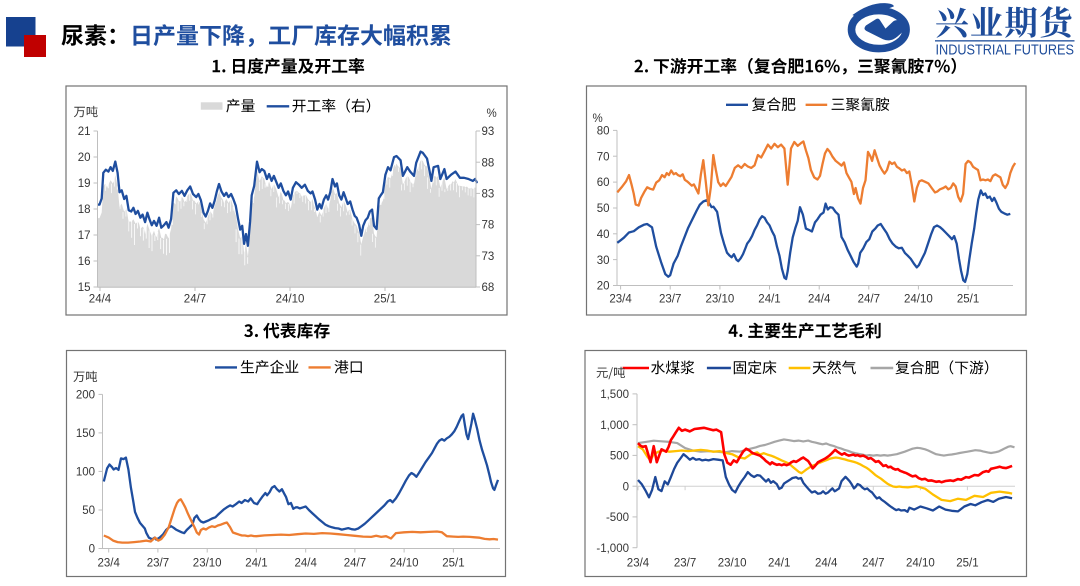  Describe the element at coordinates (488, 226) in the screenshot. I see `svg-text: 78` at that location.